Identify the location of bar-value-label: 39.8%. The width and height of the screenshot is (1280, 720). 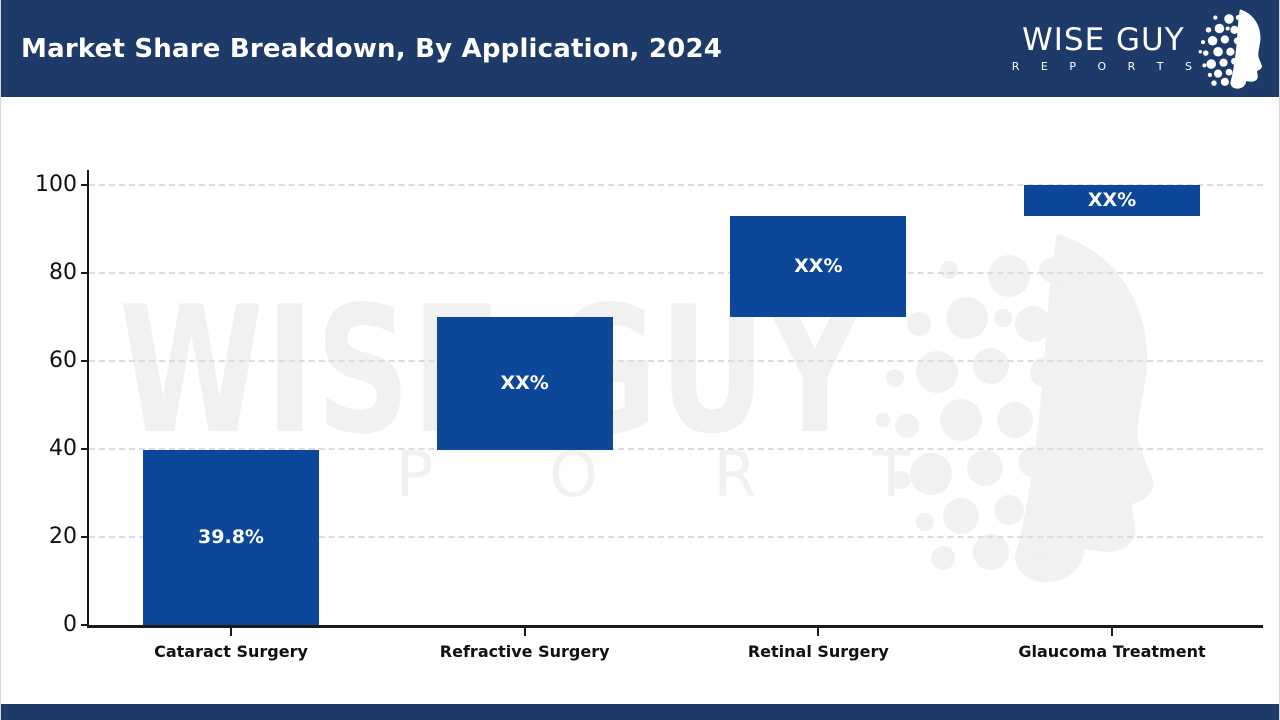
(231, 537).